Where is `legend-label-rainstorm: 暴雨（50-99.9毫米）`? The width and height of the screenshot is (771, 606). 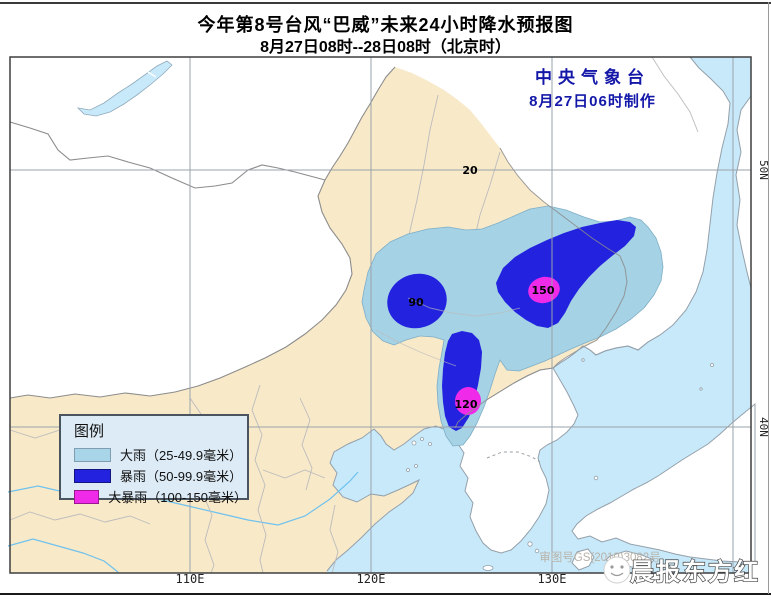 legend-label-rainstorm: 暴雨（50-99.9毫米） is located at coordinates (181, 476).